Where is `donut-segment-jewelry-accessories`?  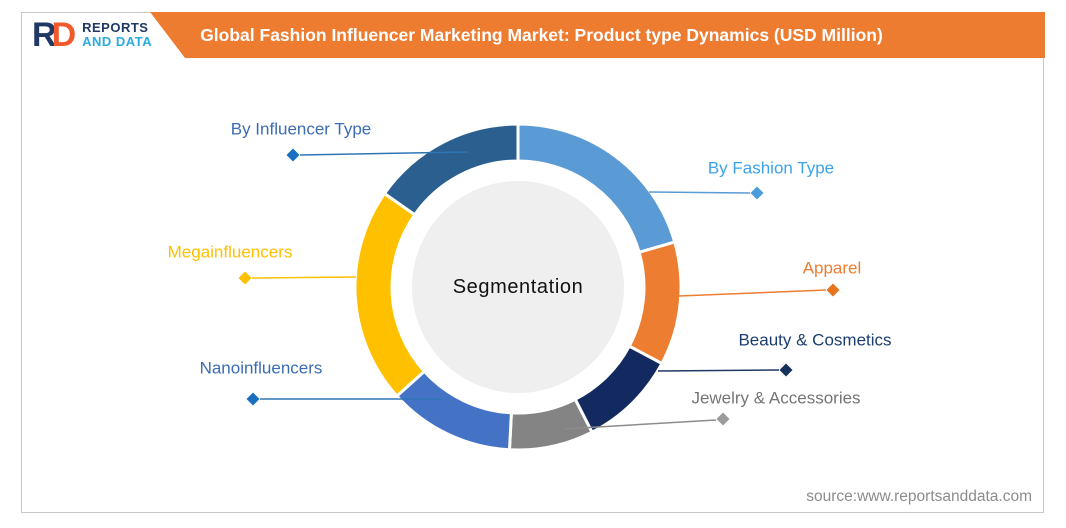 donut-segment-jewelry-accessories is located at coordinates (550, 424).